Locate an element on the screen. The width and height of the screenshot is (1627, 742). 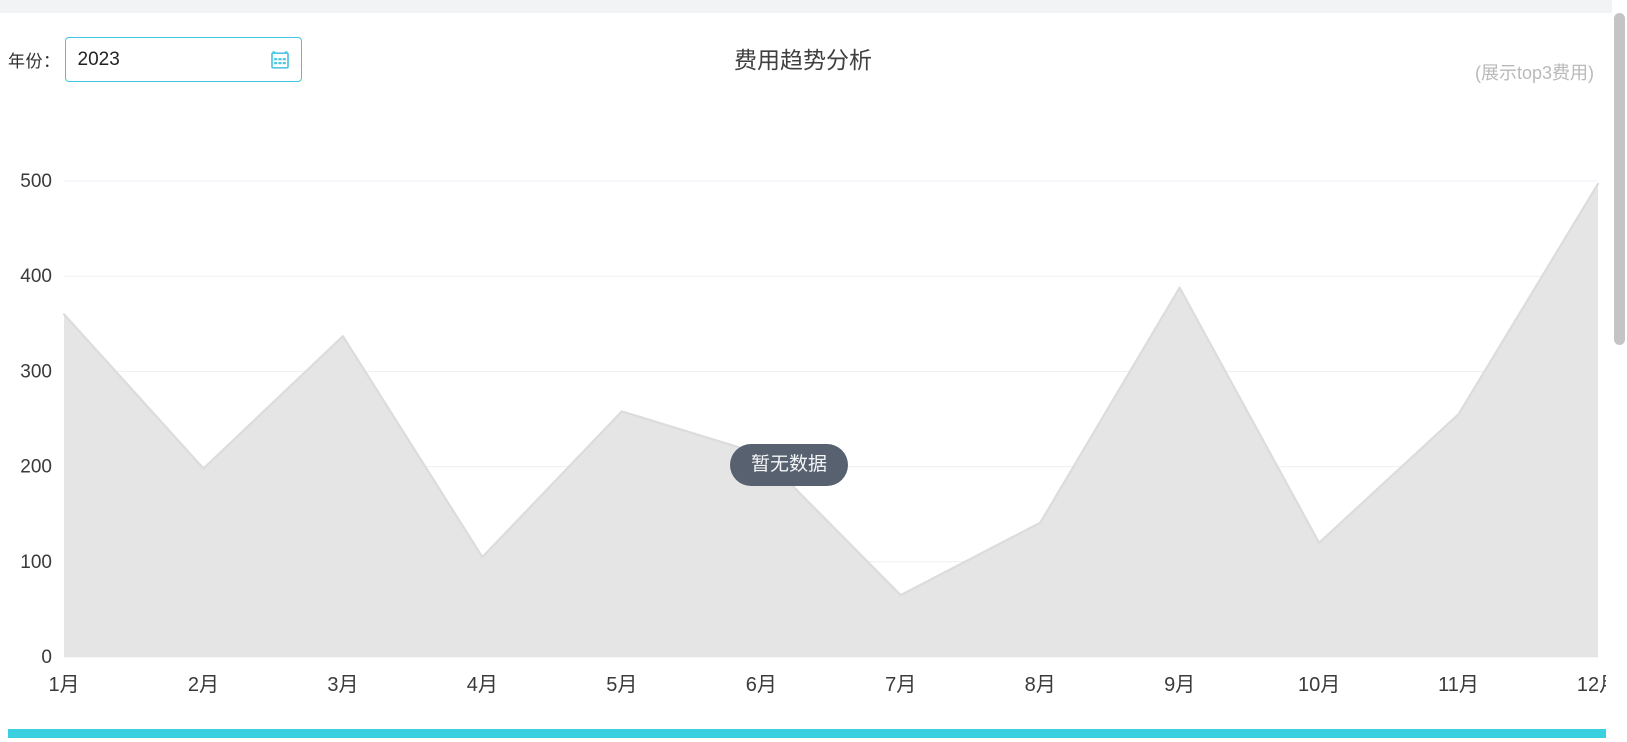
x-axis-tick-label: 12月 is located at coordinates (1591, 685).